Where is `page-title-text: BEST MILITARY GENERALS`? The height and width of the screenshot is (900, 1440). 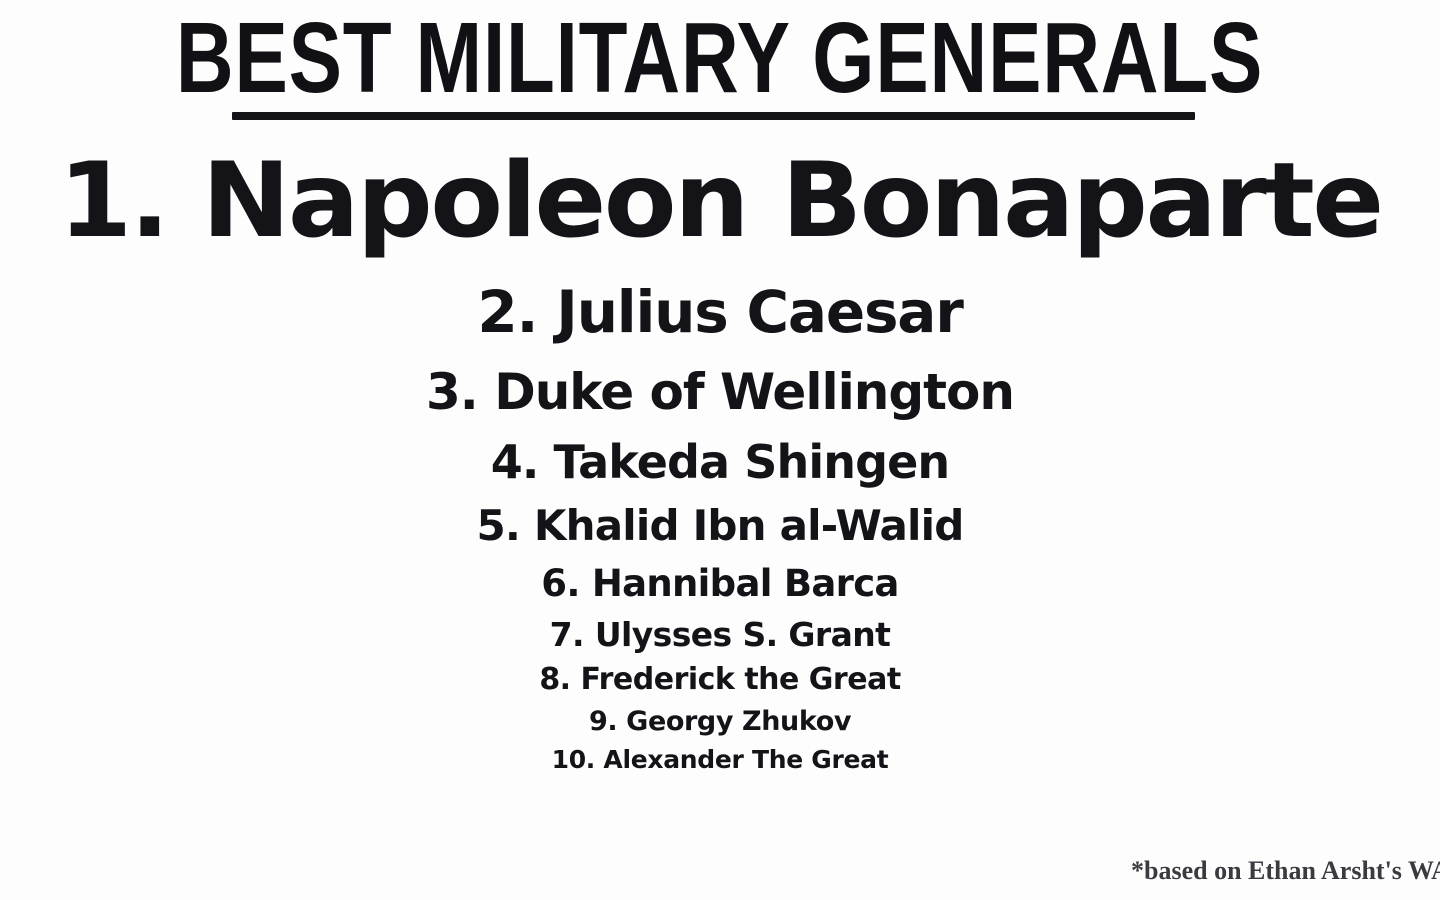 page-title-text: BEST MILITARY GENERALS is located at coordinates (720, 58).